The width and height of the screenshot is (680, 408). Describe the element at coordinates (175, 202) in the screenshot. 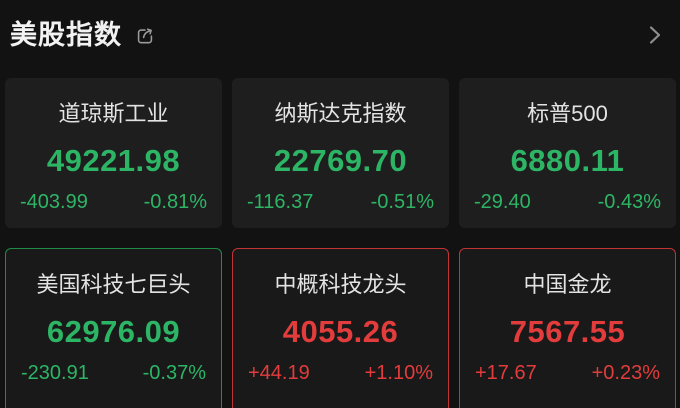

I see `index-change-pct: -0.81%` at that location.